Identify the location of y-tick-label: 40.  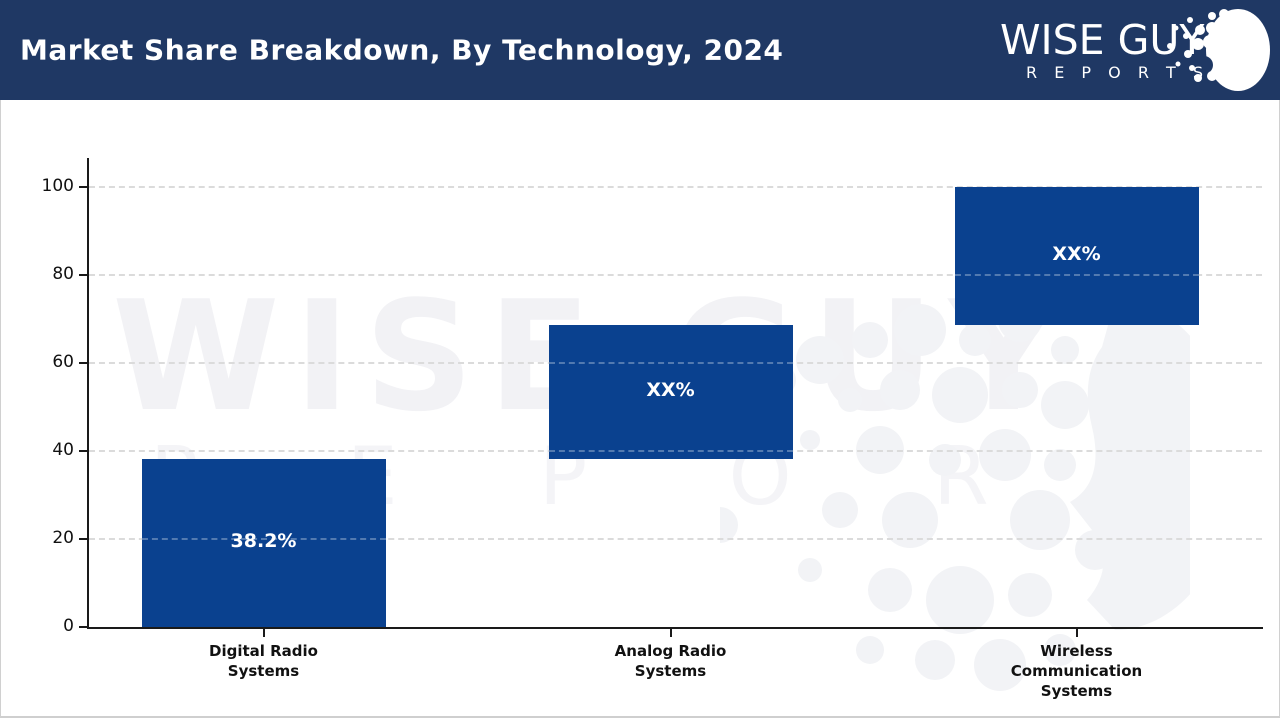
(63, 450).